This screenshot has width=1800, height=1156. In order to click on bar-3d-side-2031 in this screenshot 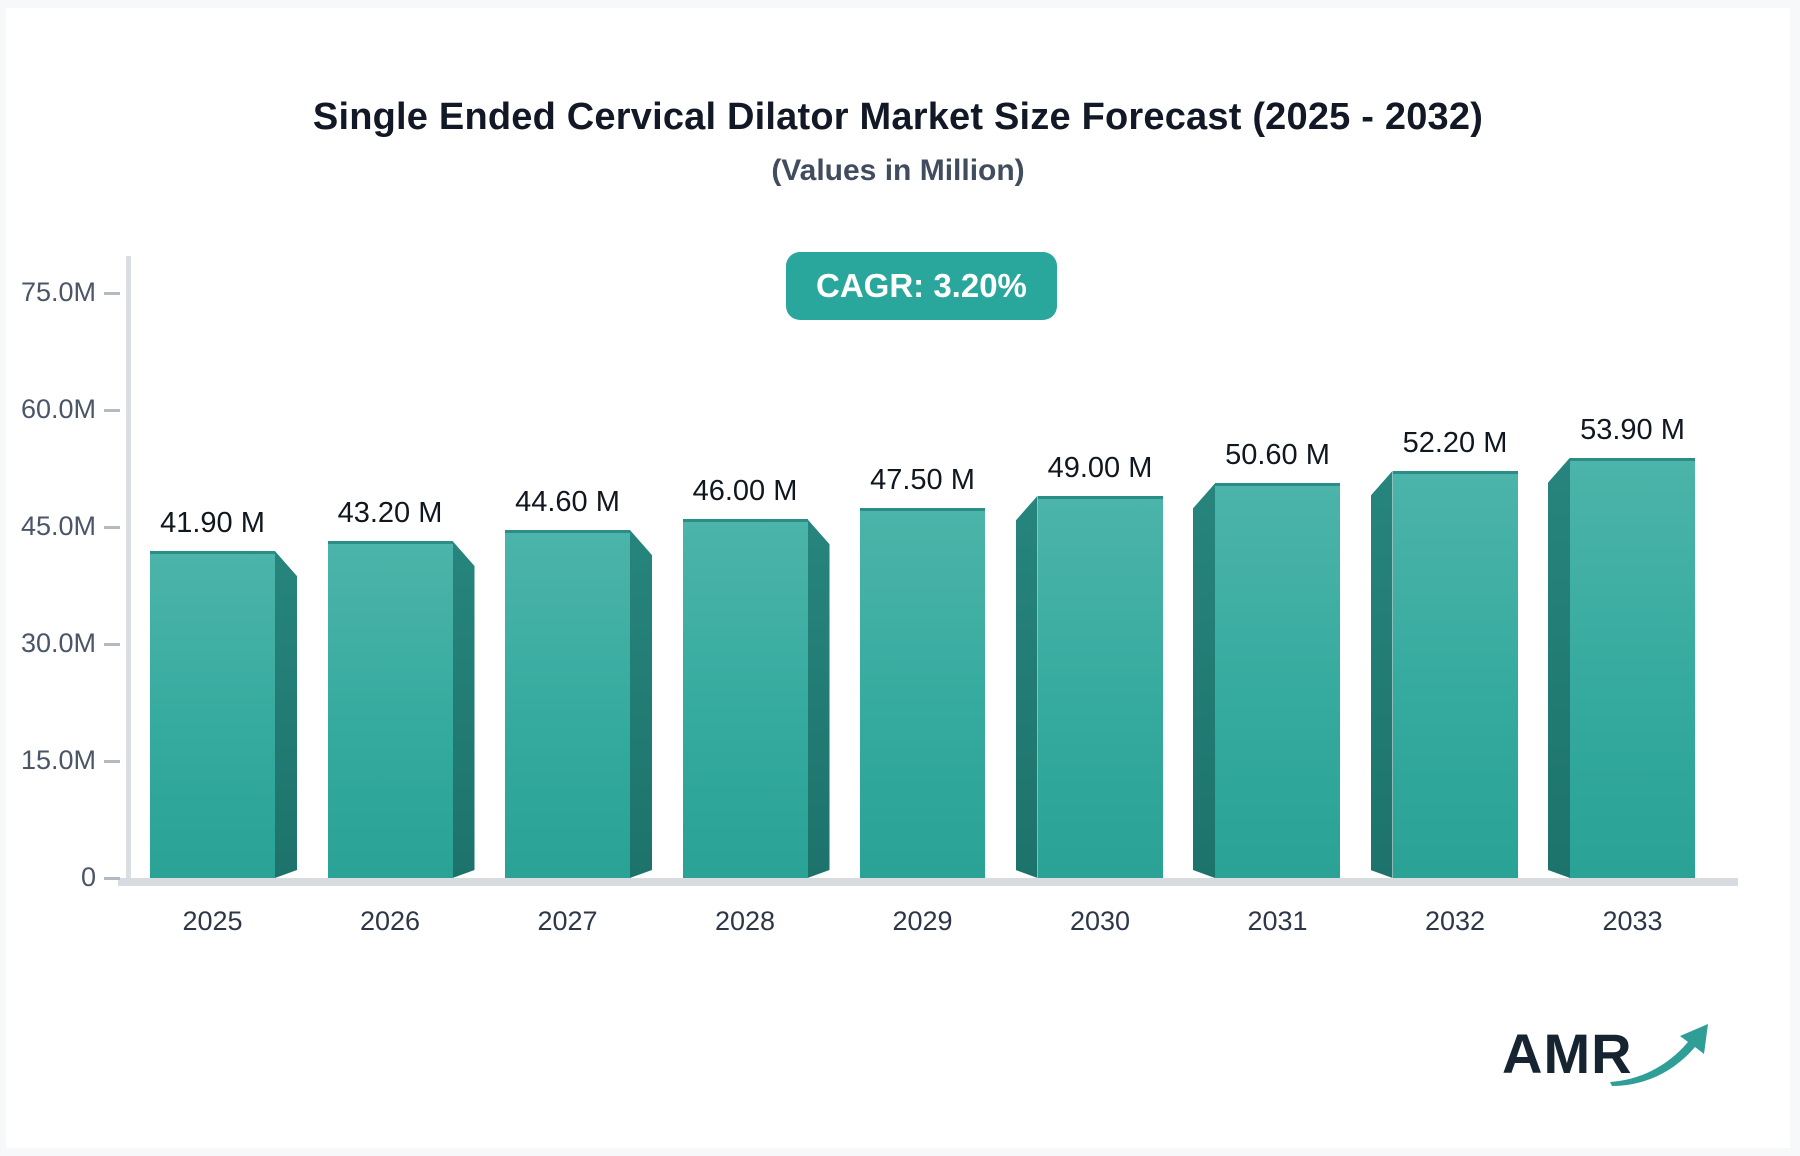, I will do `click(1204, 680)`.